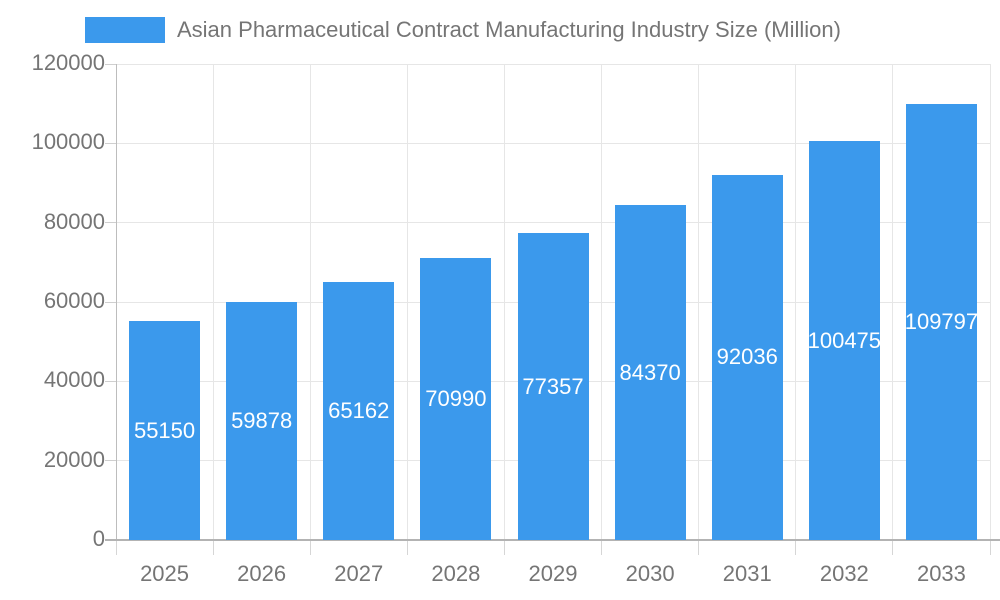  Describe the element at coordinates (844, 573) in the screenshot. I see `x-tick-label: 2032` at that location.